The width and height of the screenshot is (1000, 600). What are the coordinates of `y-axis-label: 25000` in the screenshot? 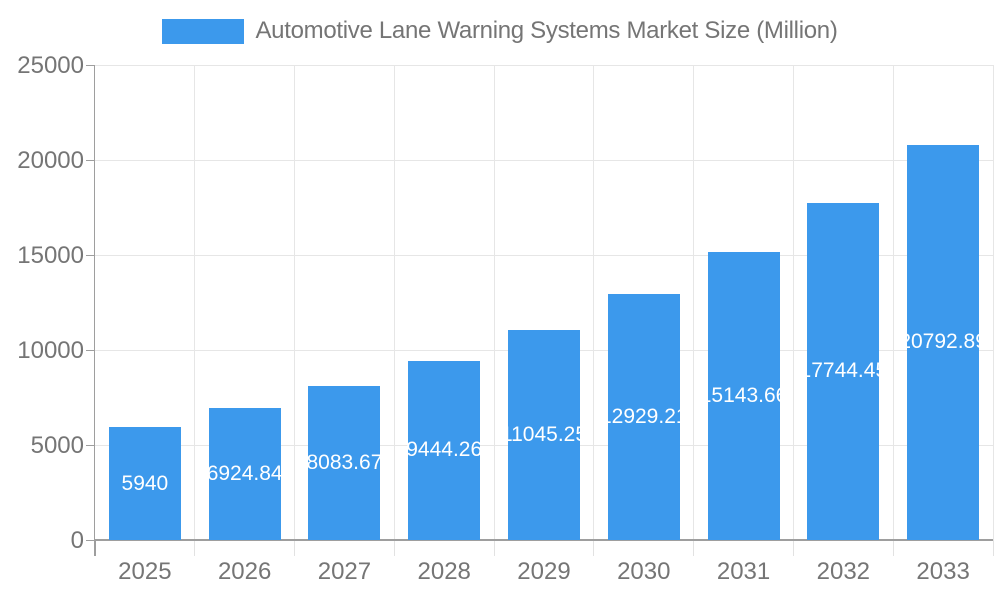 It's located at (50, 65).